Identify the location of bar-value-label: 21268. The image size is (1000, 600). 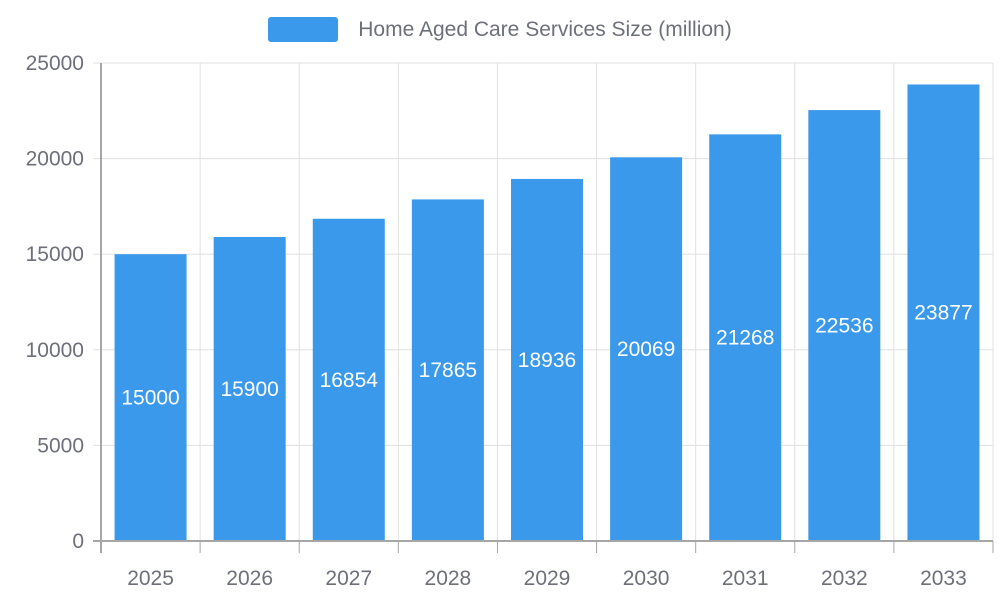
(745, 338).